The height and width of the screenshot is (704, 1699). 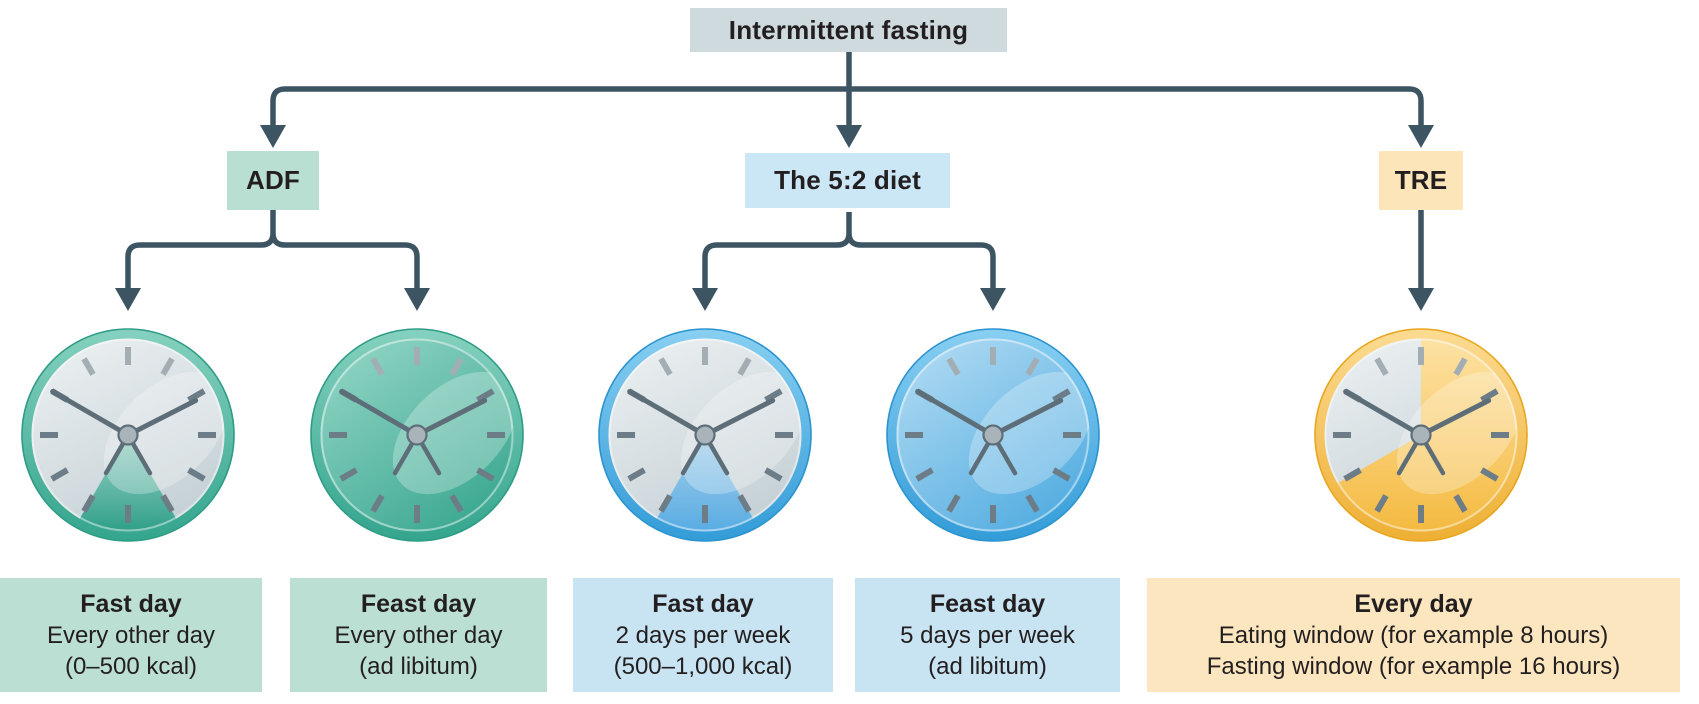 I want to click on card-line: 2 days per week, so click(x=703, y=635).